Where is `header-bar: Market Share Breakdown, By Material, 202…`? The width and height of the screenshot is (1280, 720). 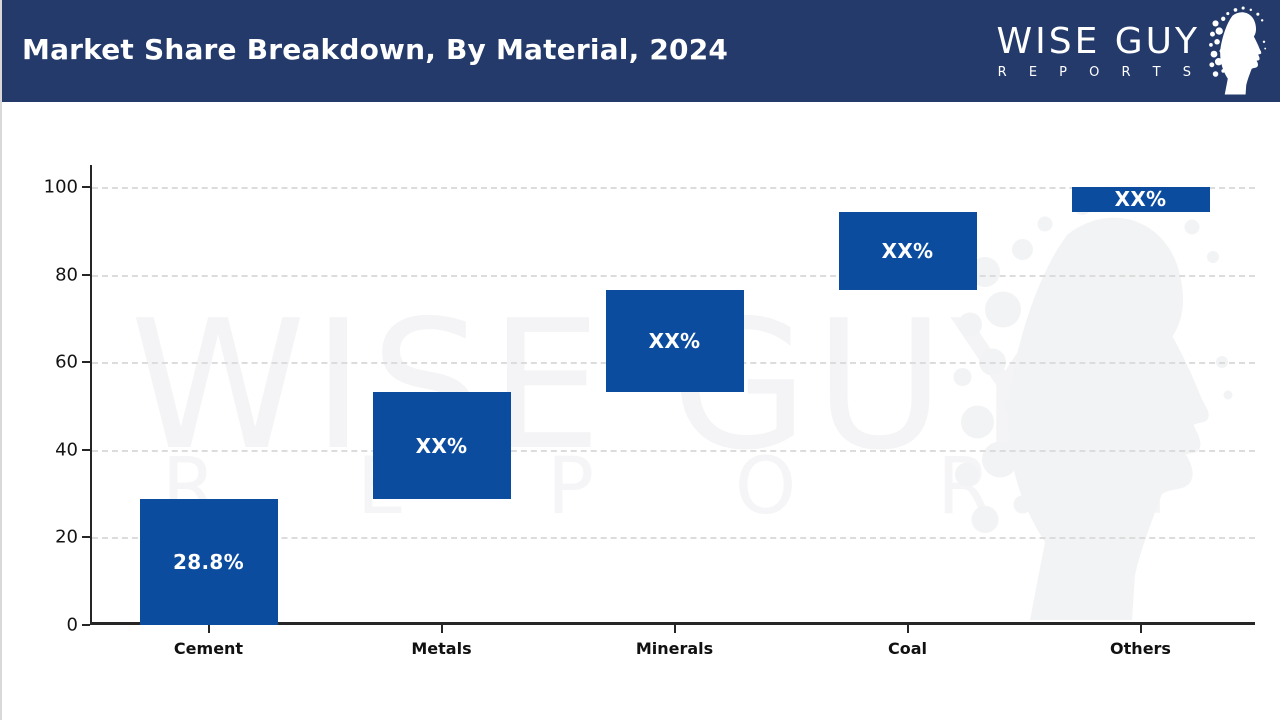 header-bar: Market Share Breakdown, By Material, 202… is located at coordinates (641, 51).